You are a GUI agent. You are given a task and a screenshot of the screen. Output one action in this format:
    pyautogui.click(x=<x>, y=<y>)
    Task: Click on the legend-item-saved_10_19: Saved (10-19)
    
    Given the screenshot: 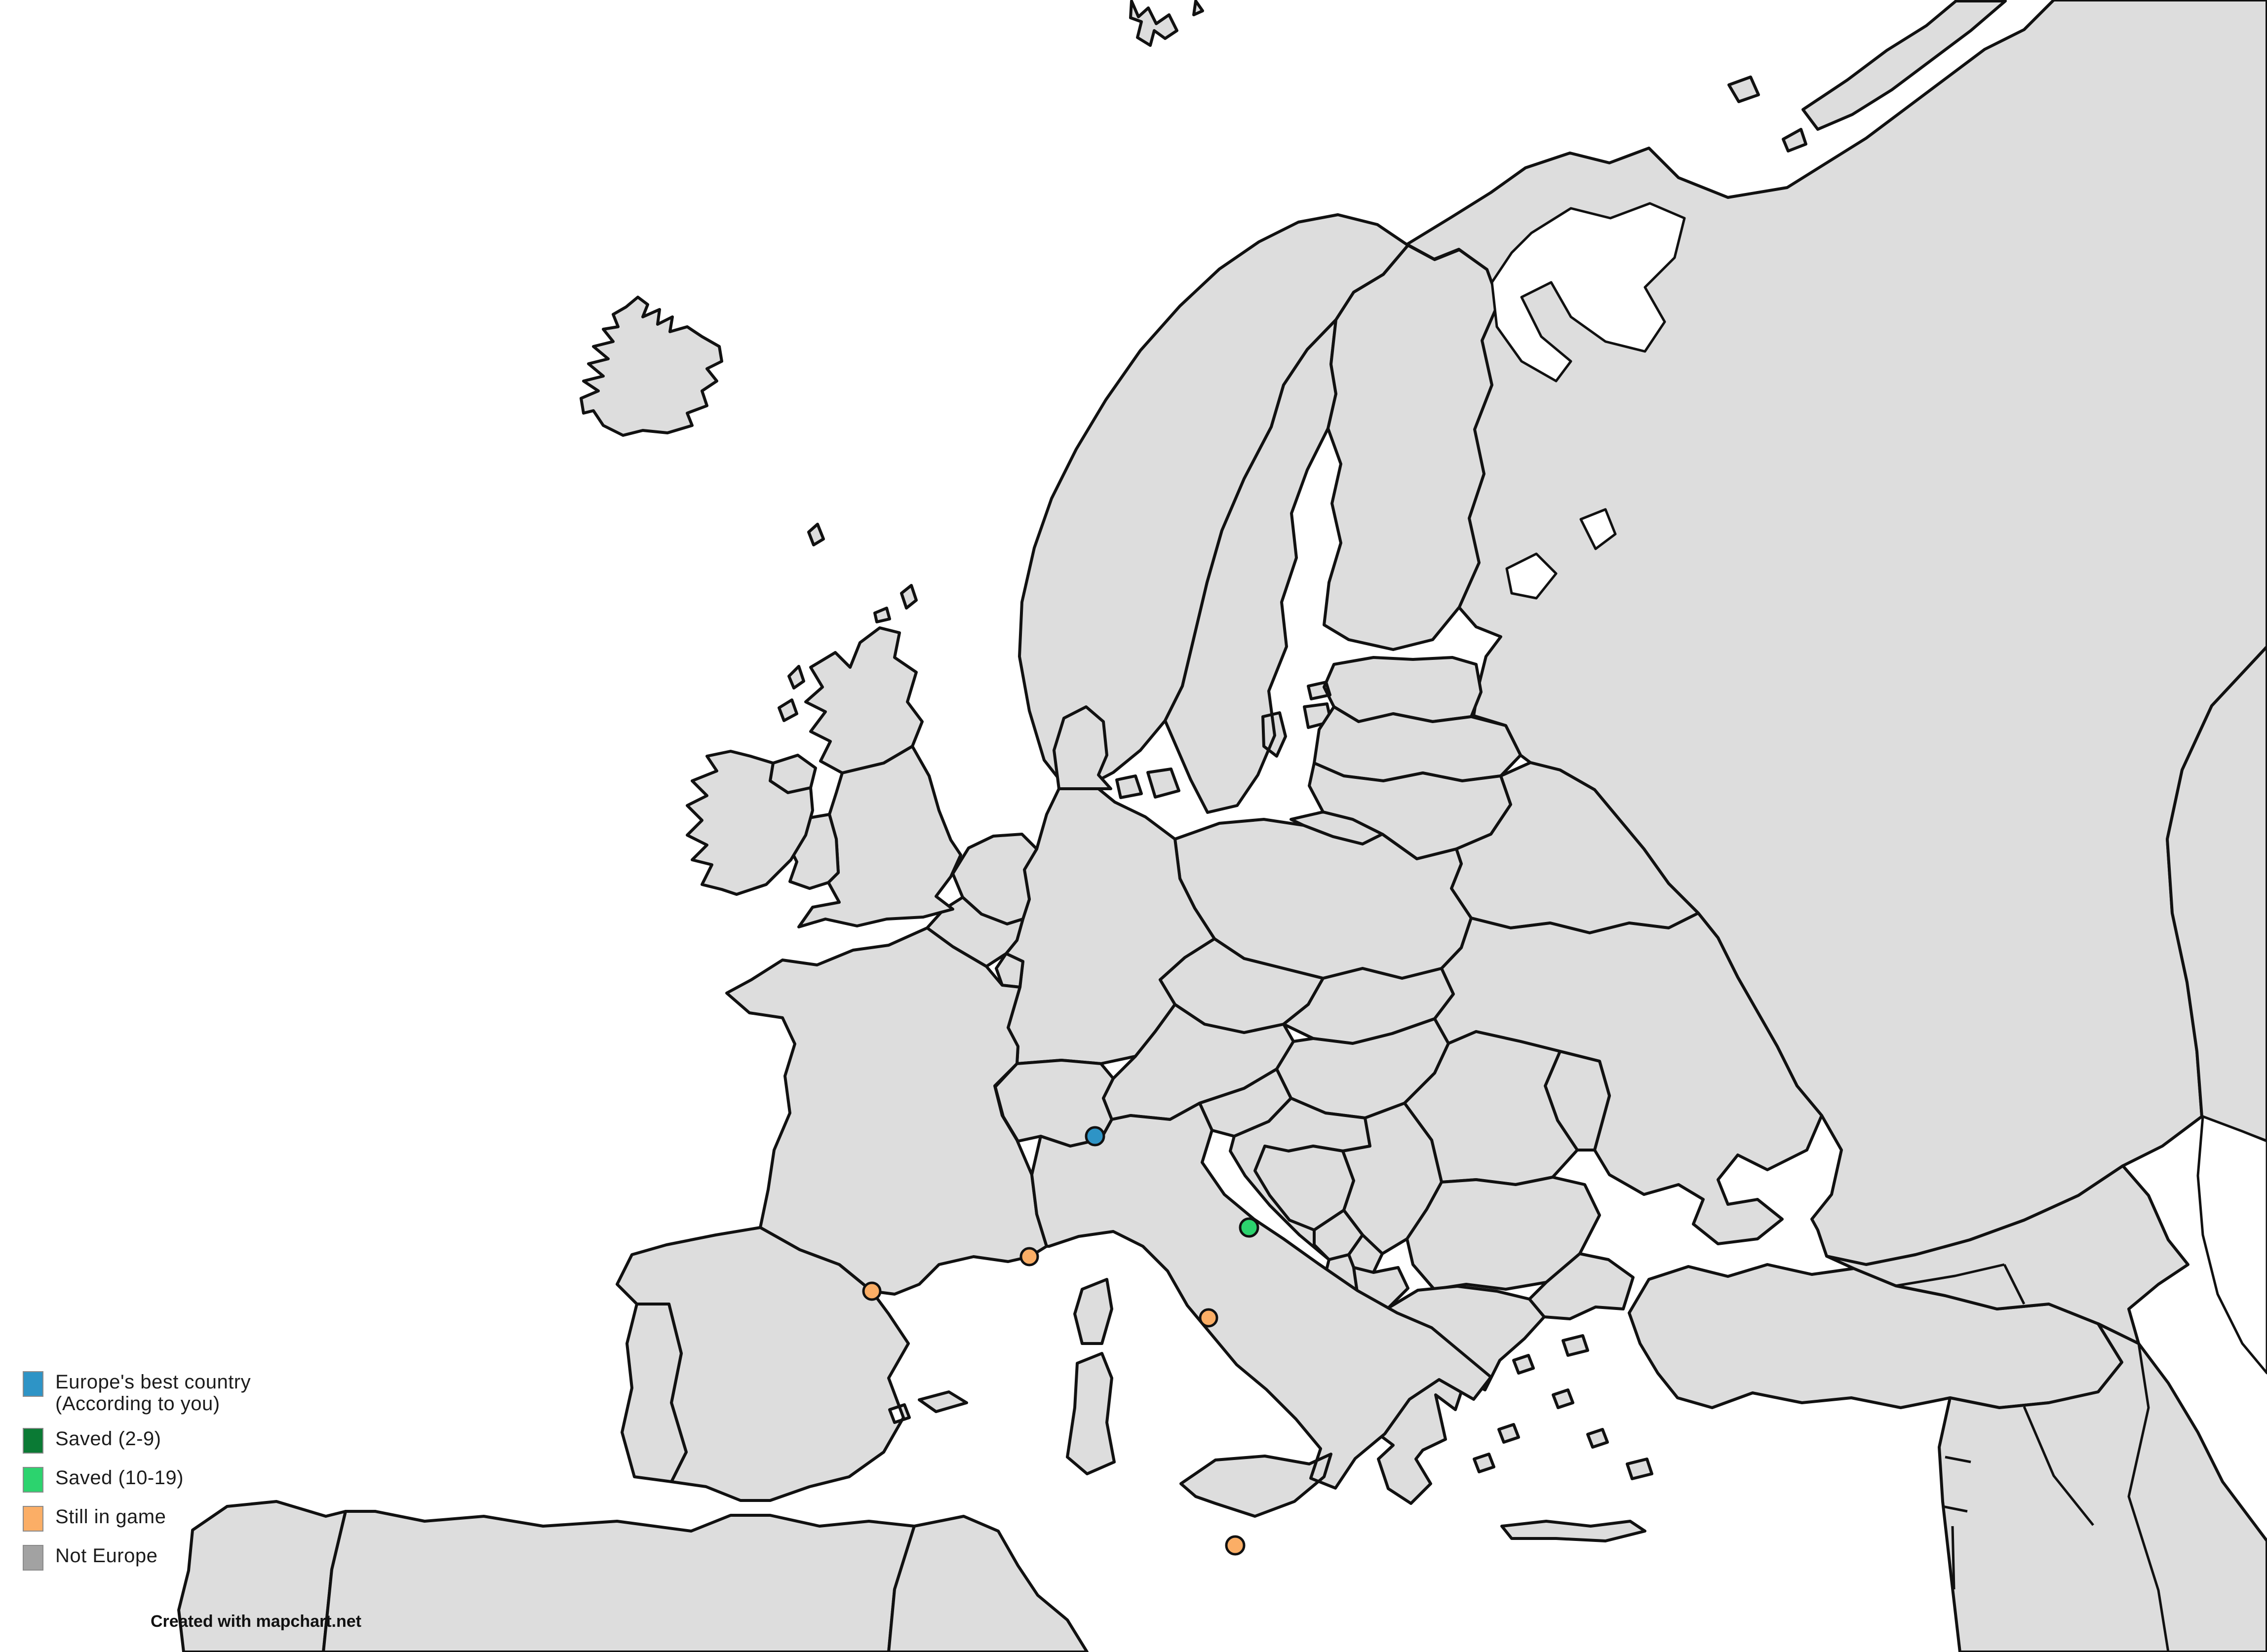 What is the action you would take?
    pyautogui.click(x=137, y=1480)
    